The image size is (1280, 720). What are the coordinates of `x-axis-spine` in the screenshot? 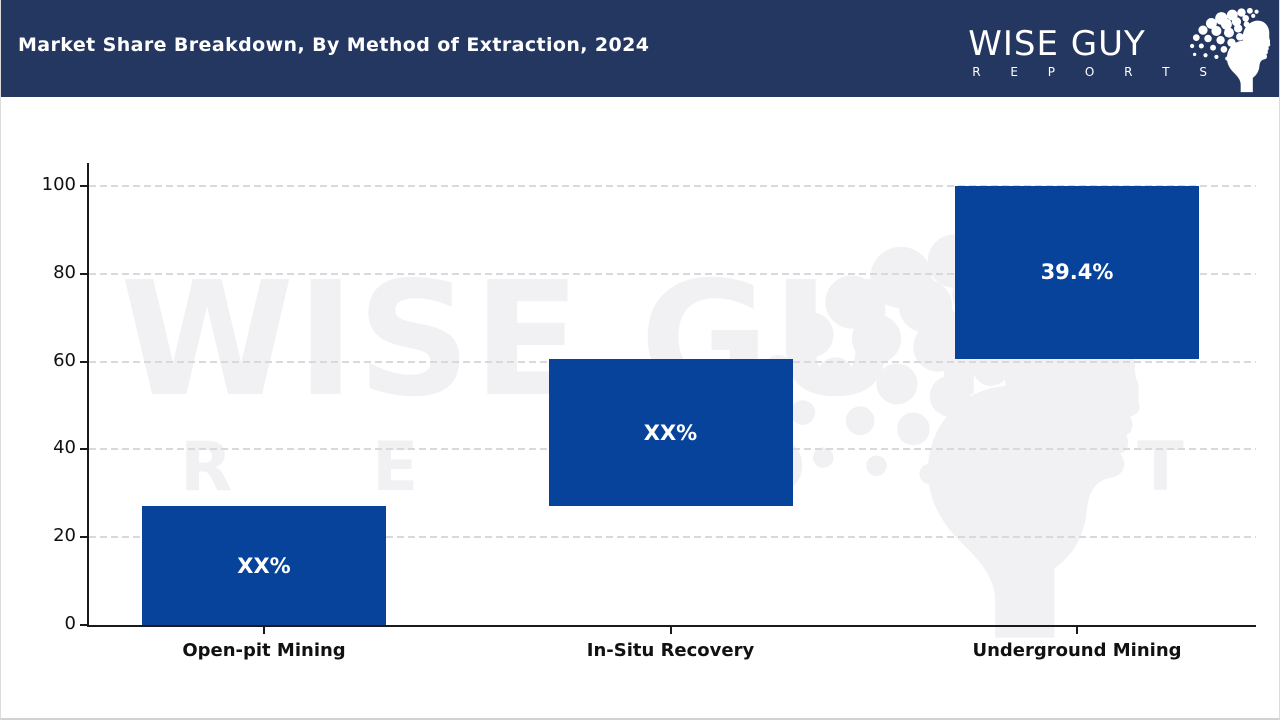 It's located at (671, 626).